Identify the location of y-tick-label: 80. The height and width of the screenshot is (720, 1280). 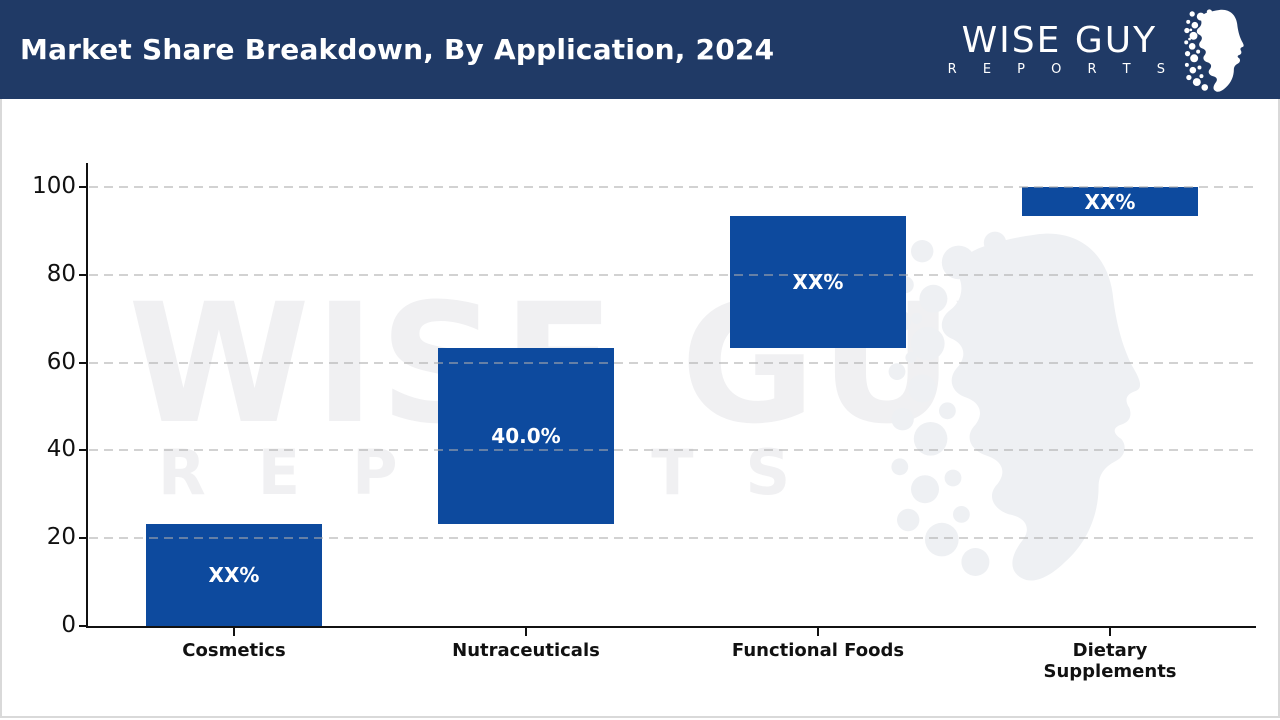
(61, 273).